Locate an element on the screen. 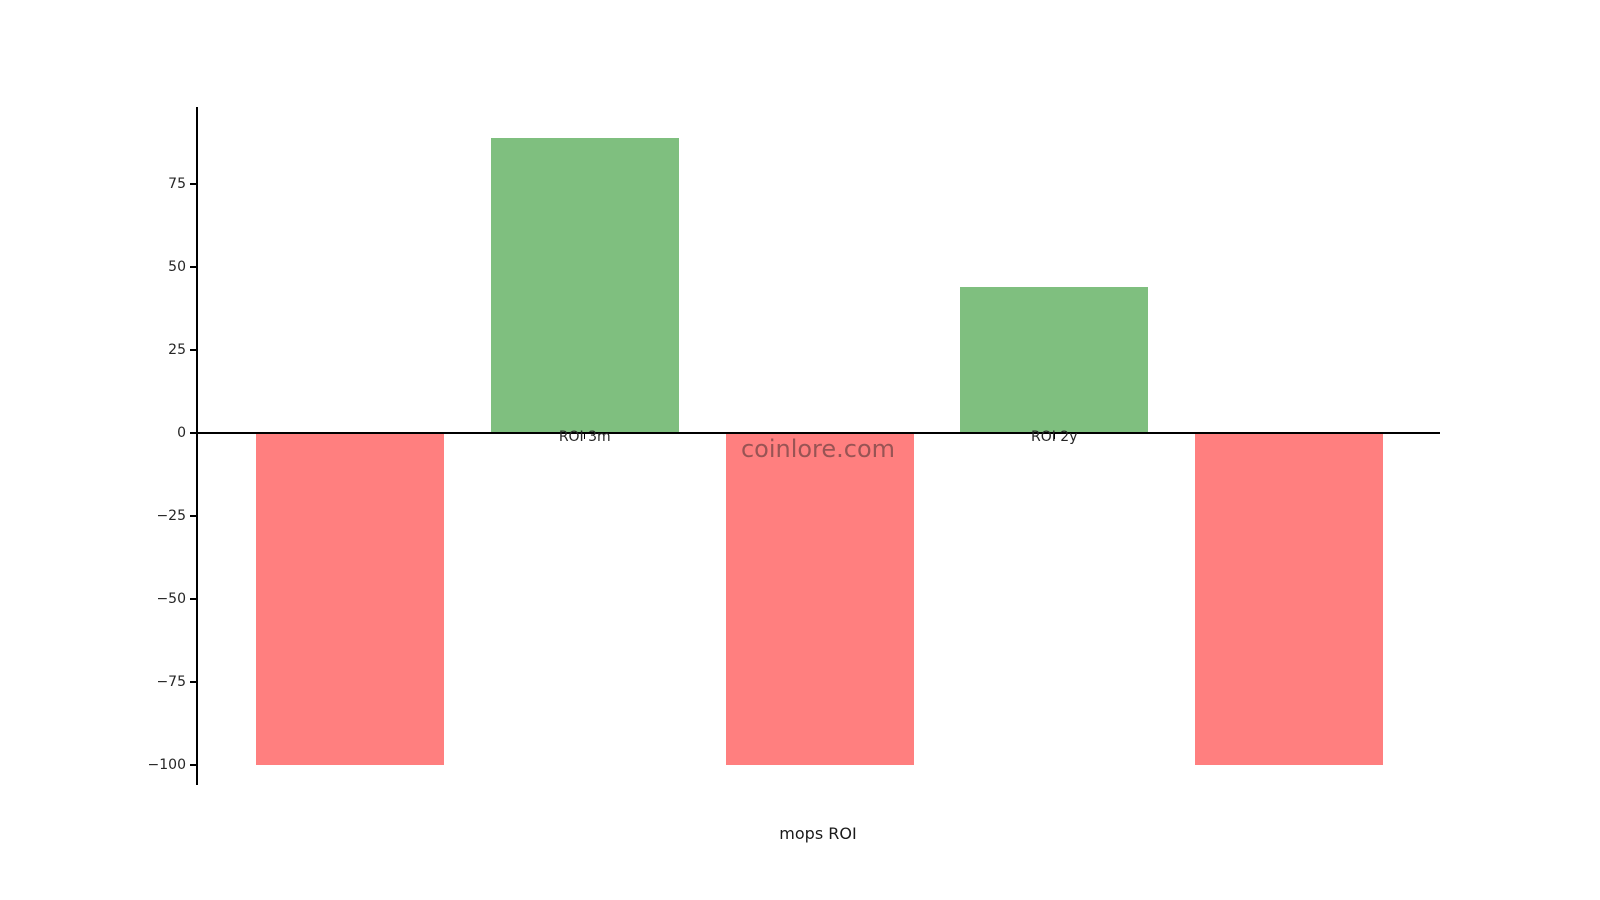 Image resolution: width=1600 pixels, height=900 pixels. y-axis-tick-label: −25 is located at coordinates (171, 516).